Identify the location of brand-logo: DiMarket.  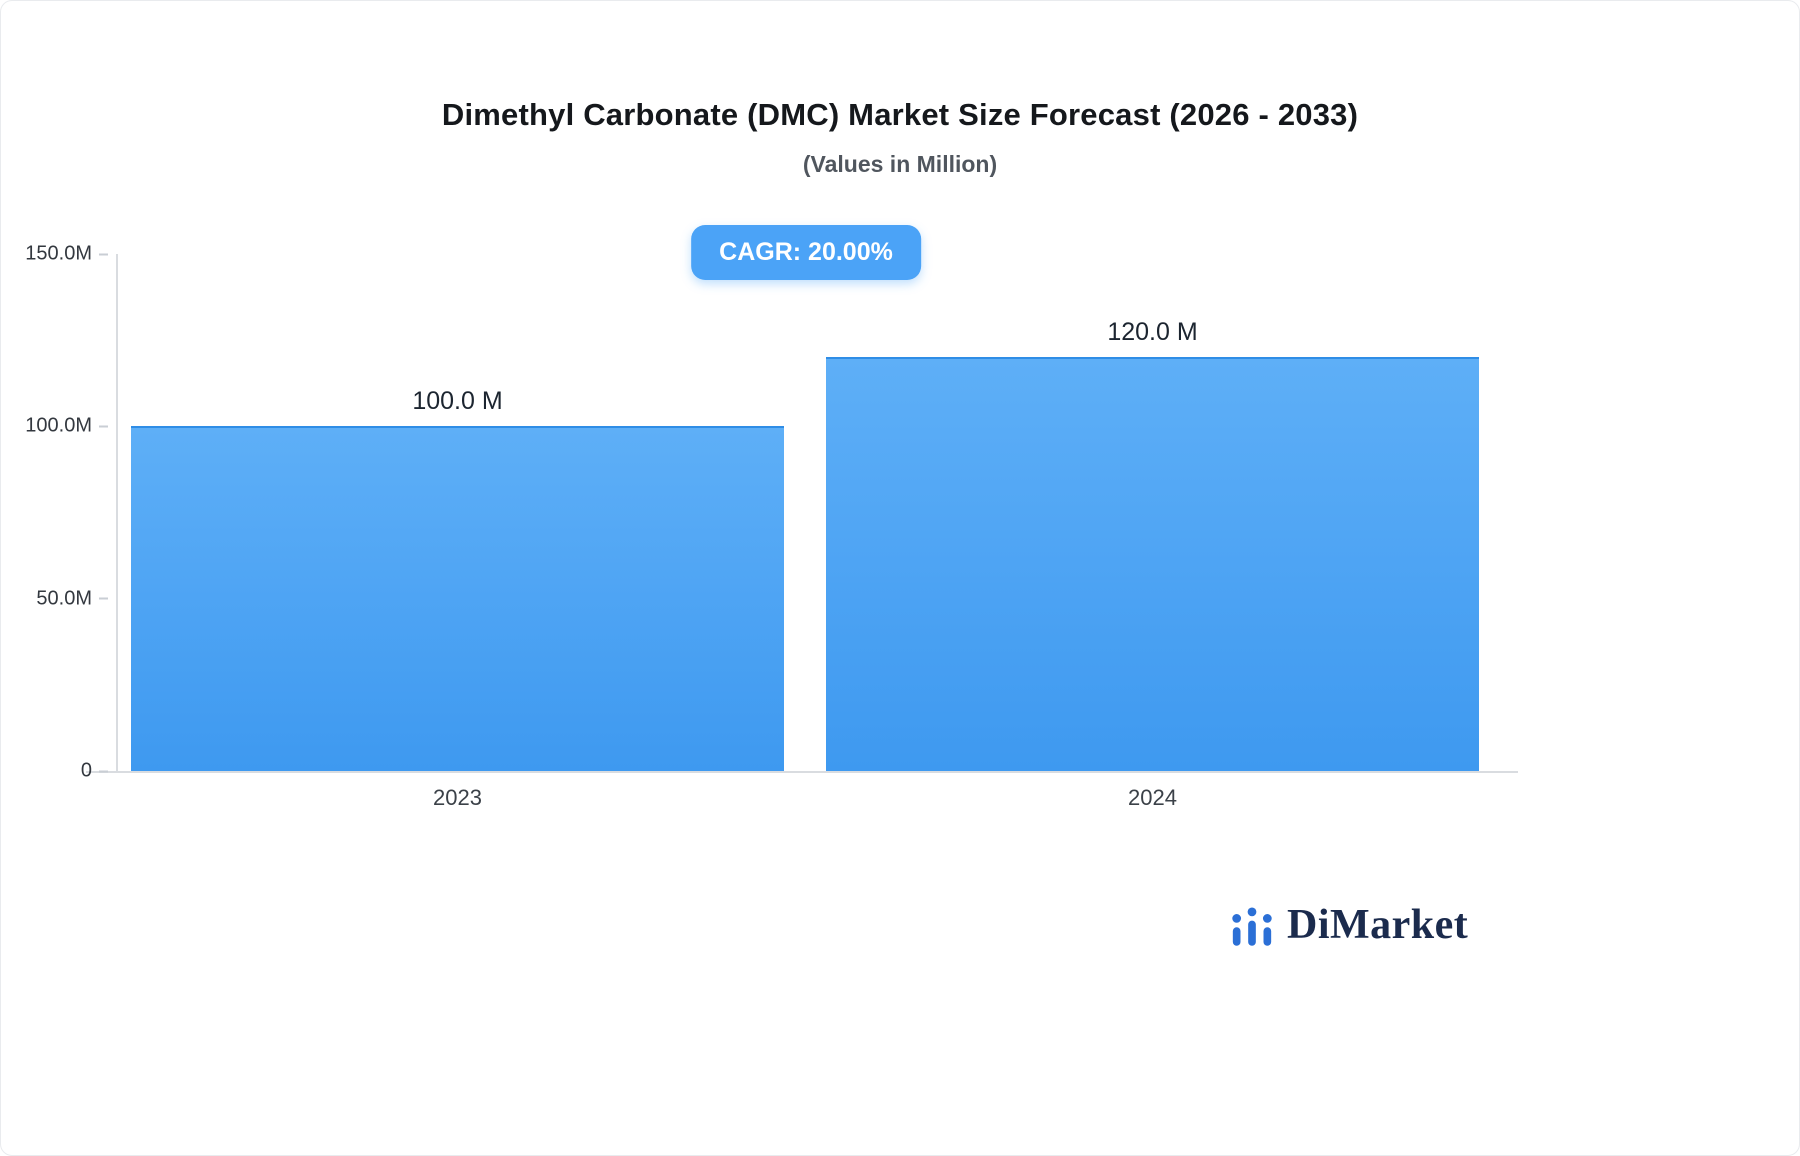
(1348, 925).